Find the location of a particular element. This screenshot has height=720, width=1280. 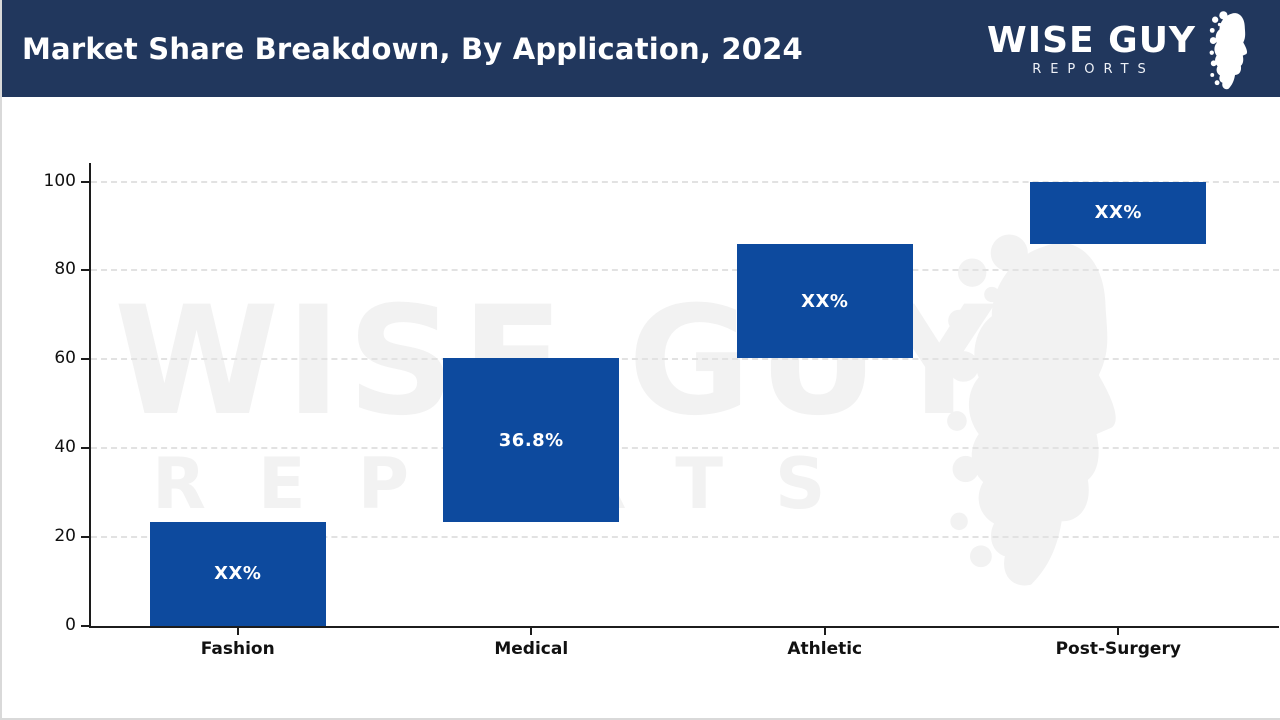

y-tick-label: 40 is located at coordinates (65, 447).